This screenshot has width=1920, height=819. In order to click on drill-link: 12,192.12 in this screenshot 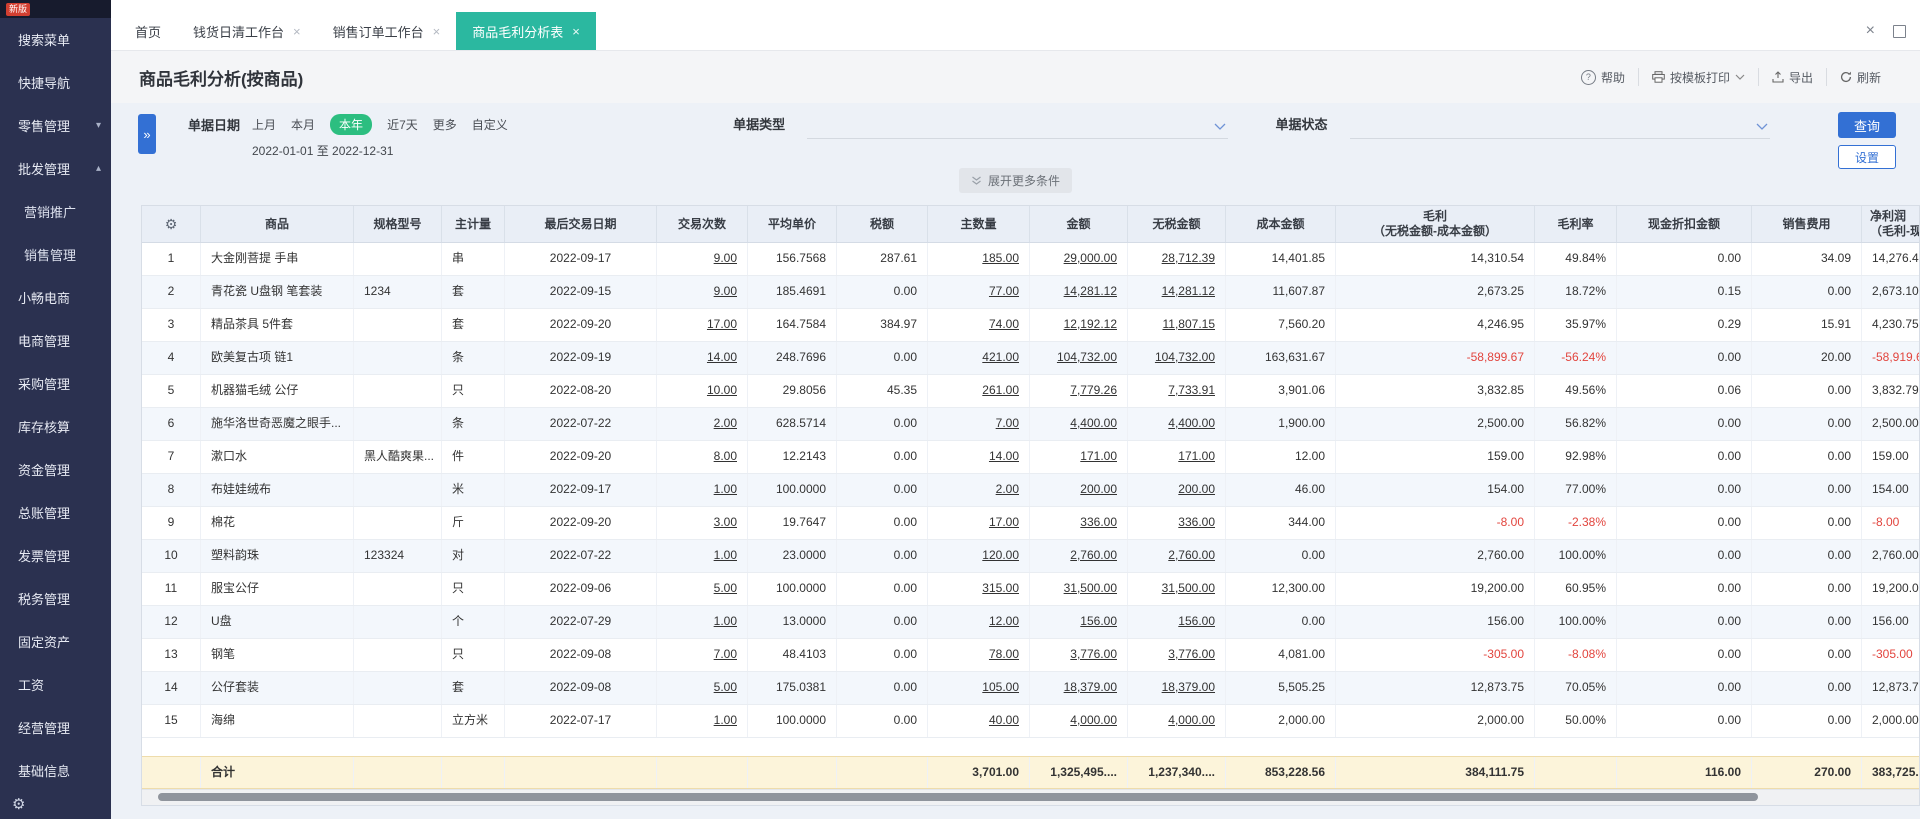, I will do `click(1090, 324)`.